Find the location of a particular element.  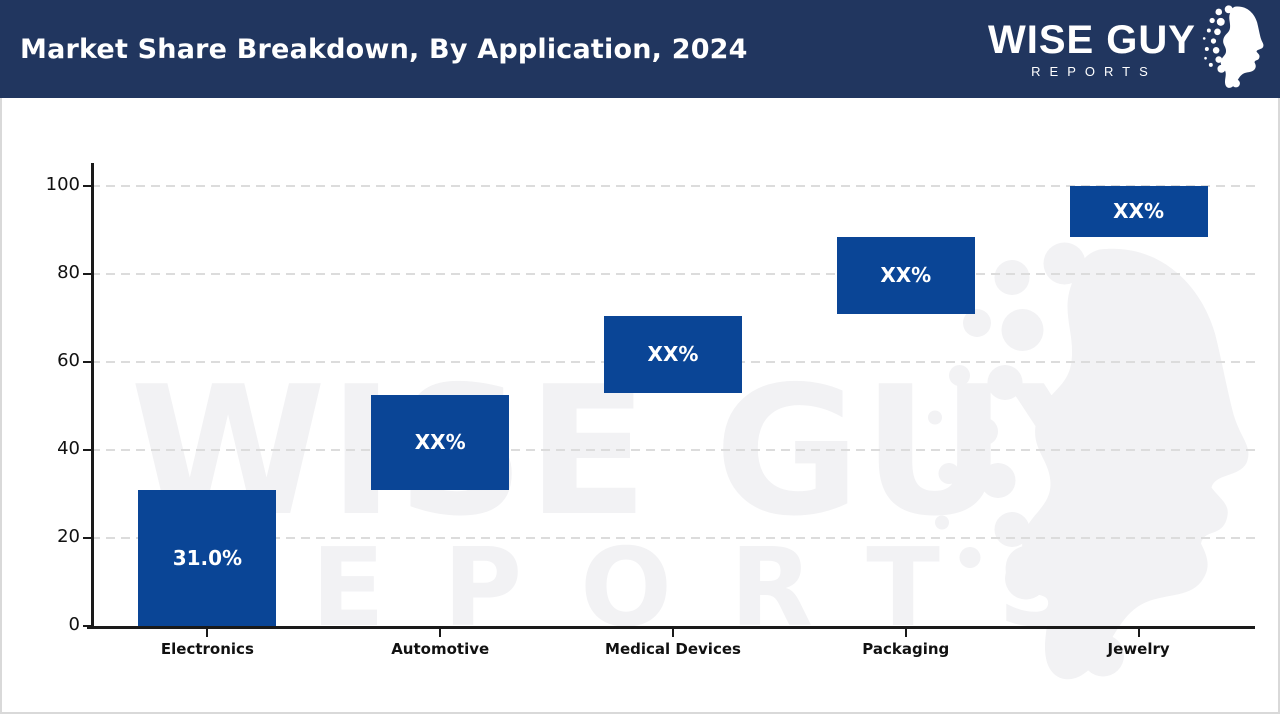

bar-packaging: XX% is located at coordinates (905, 275).